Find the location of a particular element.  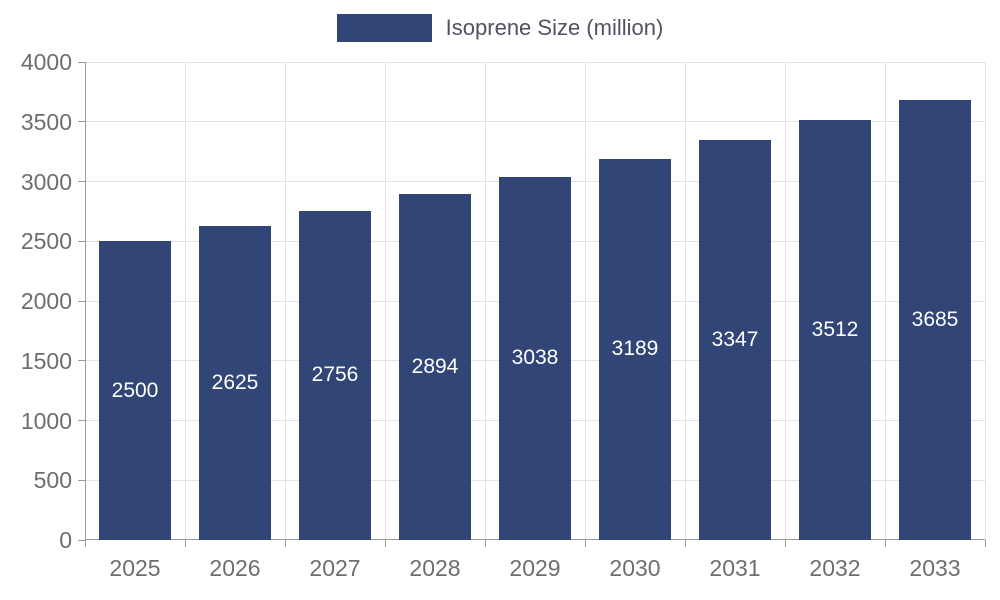

x-tick-label: 2030 is located at coordinates (635, 568).